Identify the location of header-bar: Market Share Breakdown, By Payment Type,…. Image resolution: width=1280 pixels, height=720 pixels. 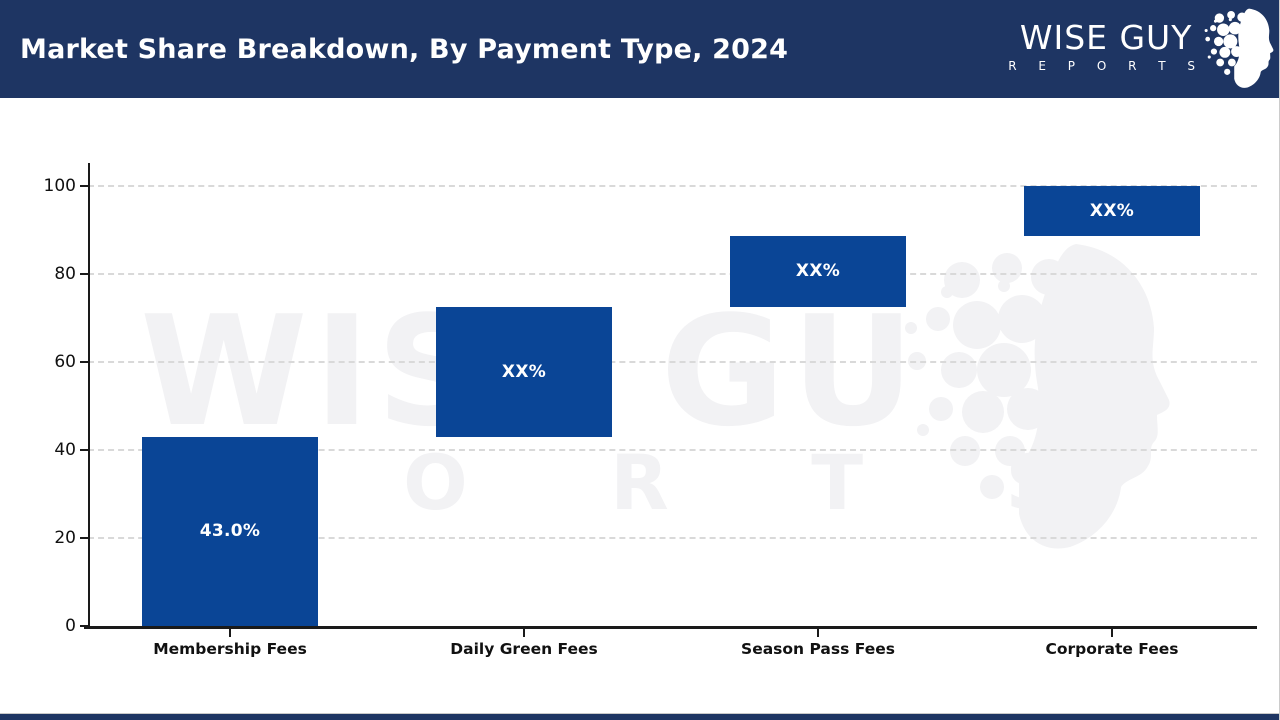
(639, 49).